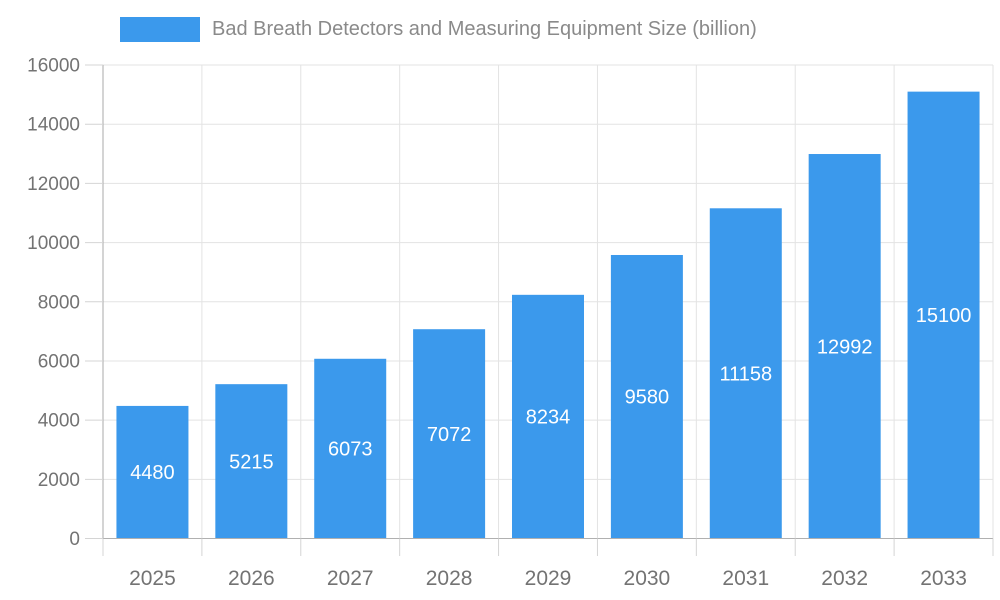  I want to click on bar-value-label: 7072, so click(449, 435).